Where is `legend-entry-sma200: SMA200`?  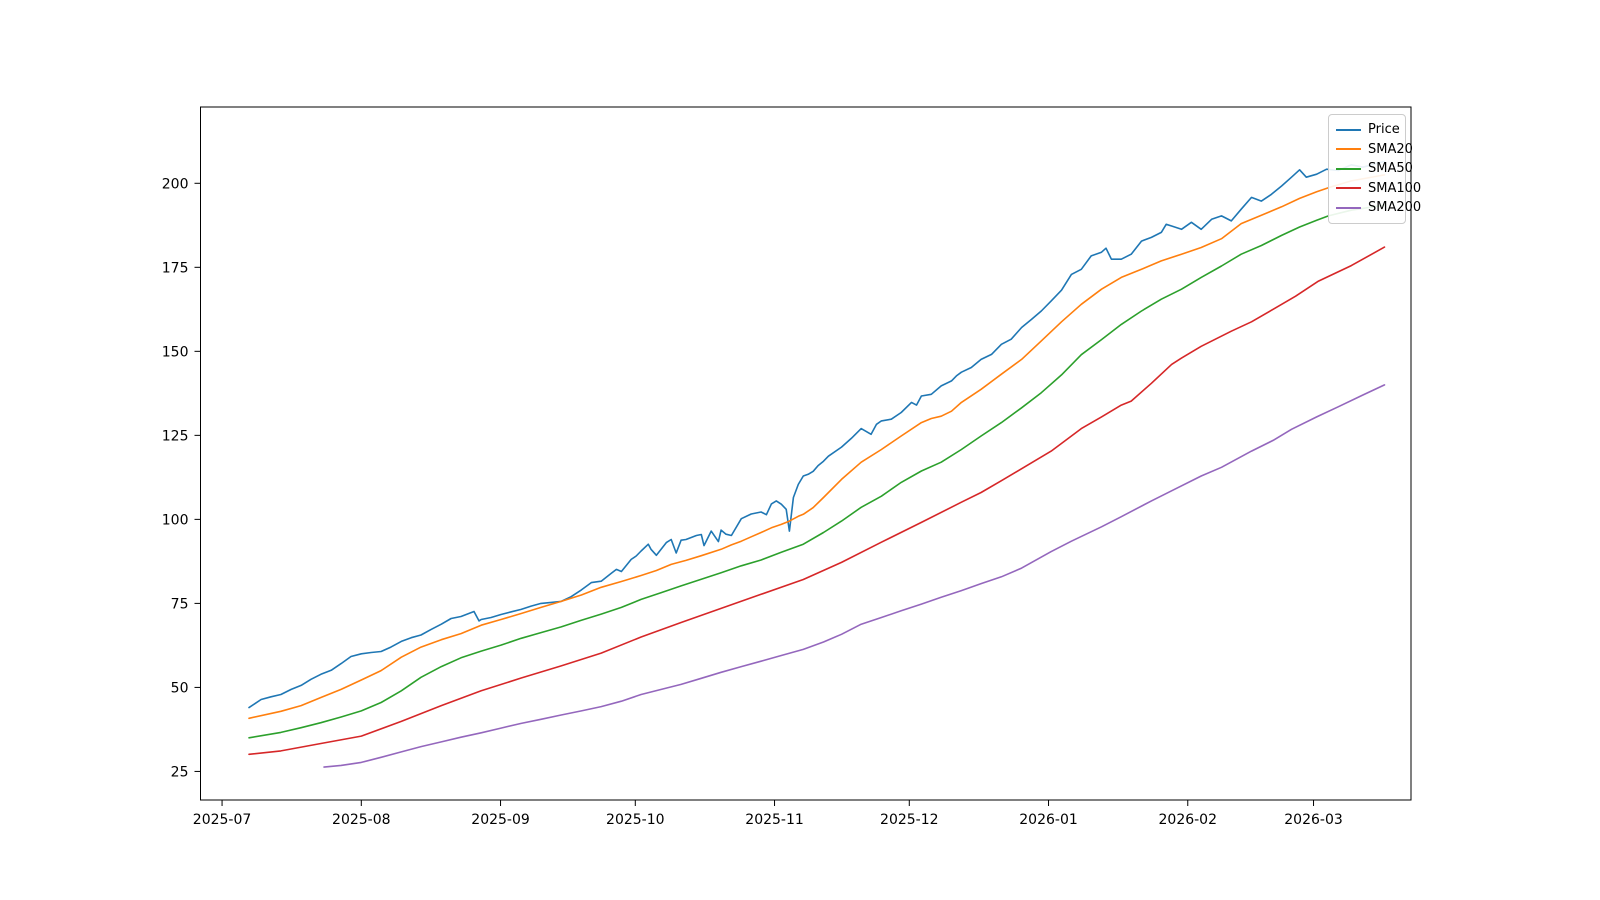 legend-entry-sma200: SMA200 is located at coordinates (1378, 208).